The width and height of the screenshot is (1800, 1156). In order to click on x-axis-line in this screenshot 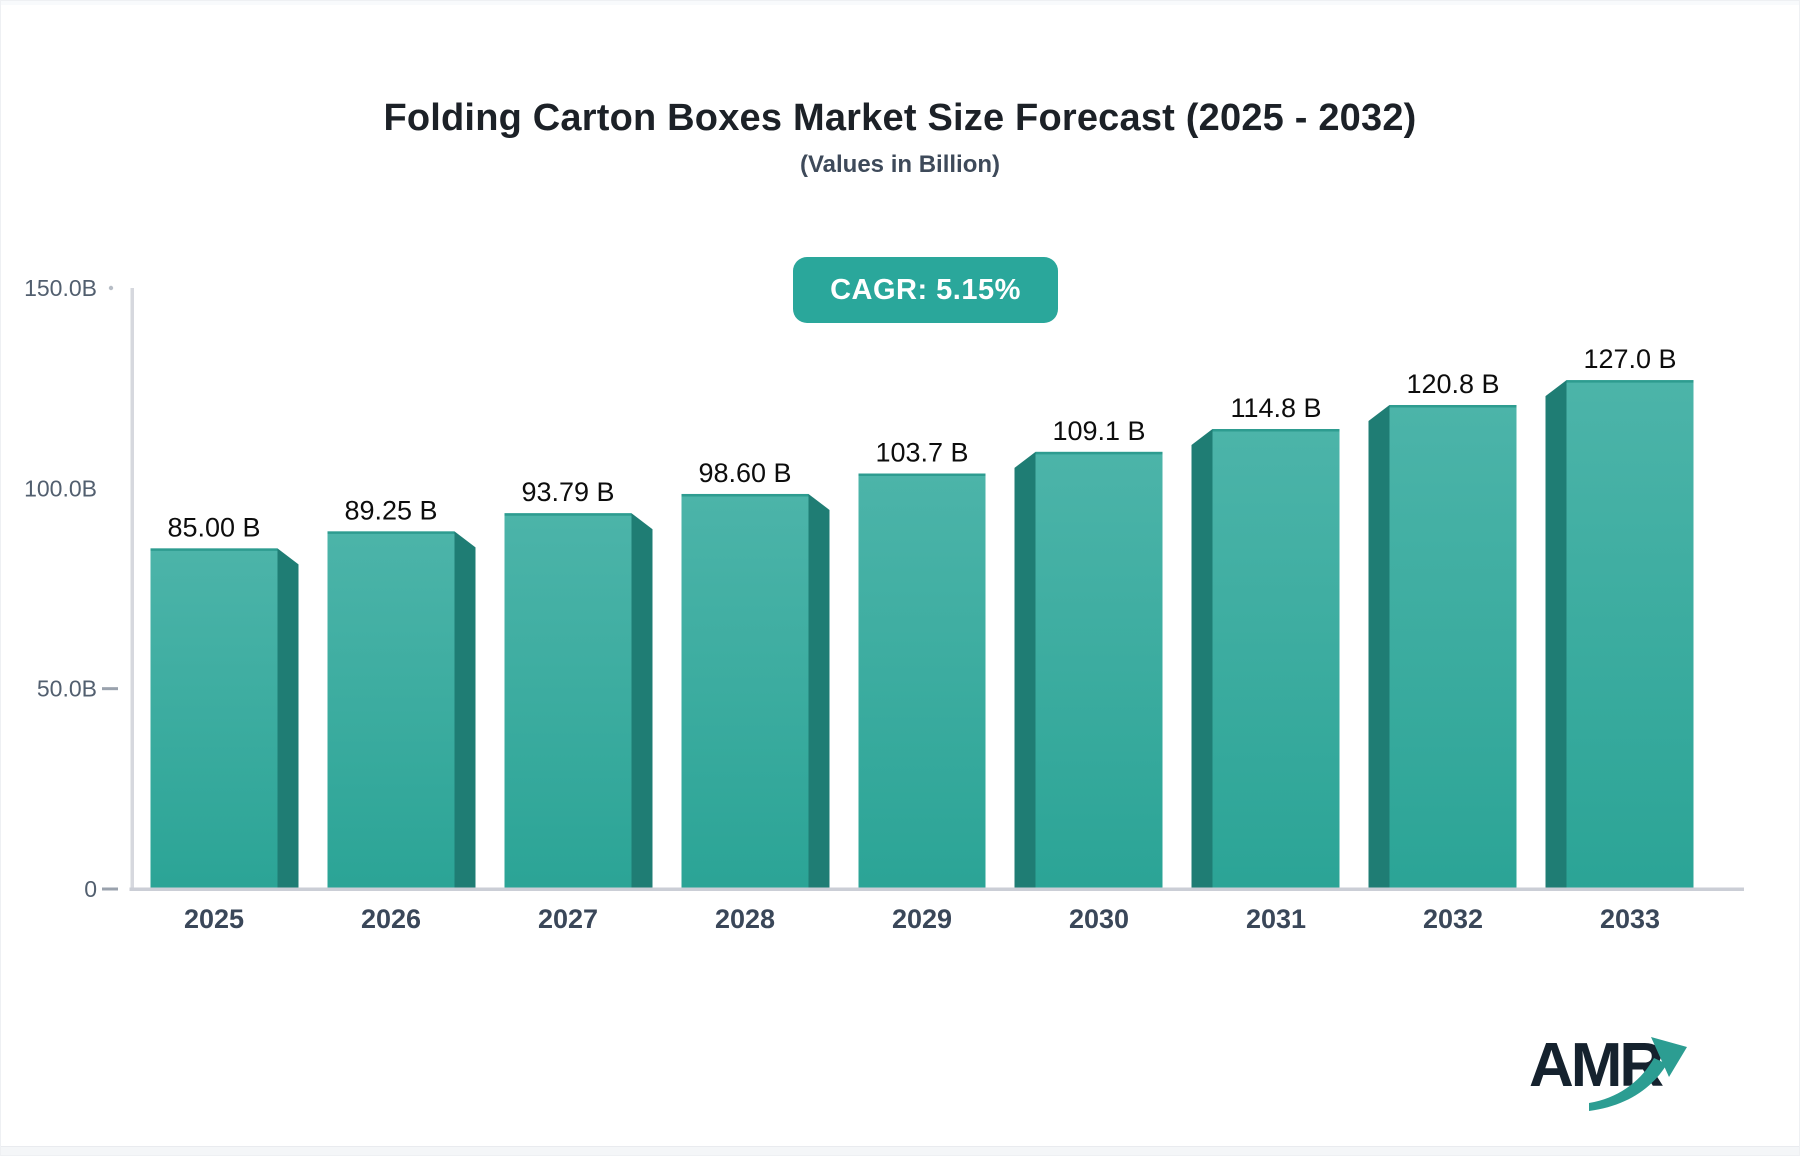, I will do `click(936, 889)`.